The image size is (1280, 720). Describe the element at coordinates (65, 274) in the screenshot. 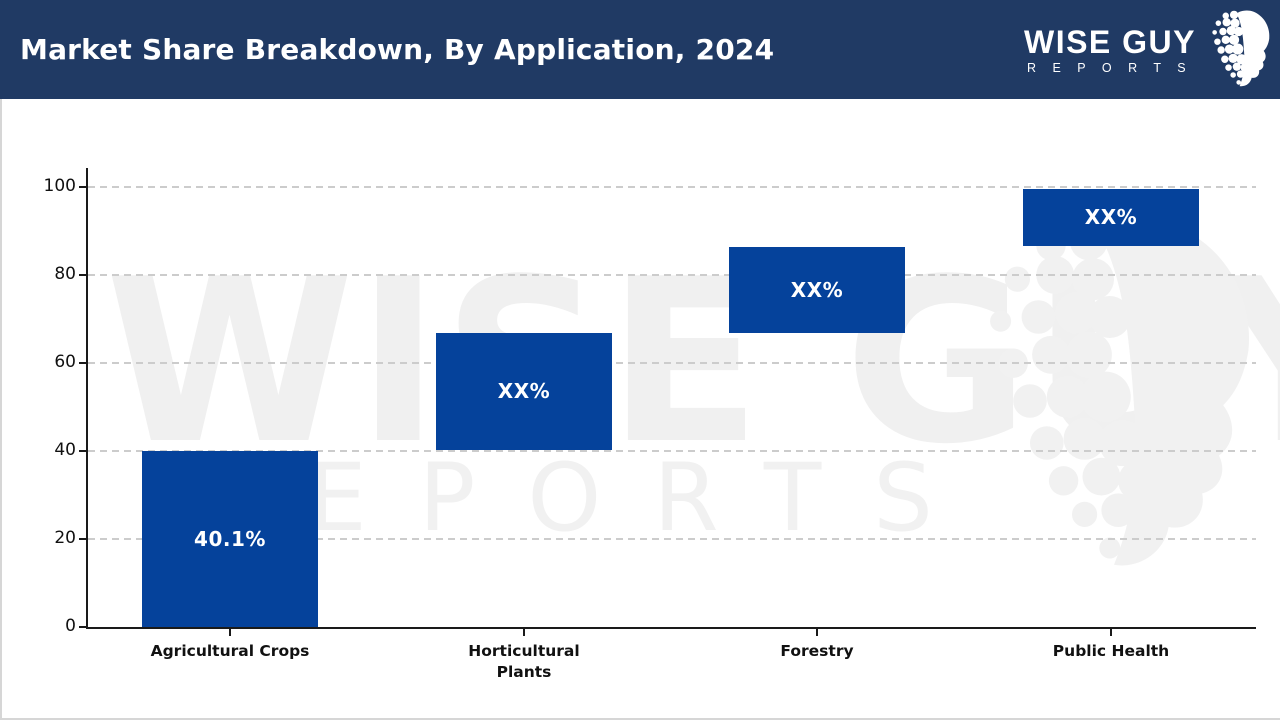

I see `y-tick-label: 80` at that location.